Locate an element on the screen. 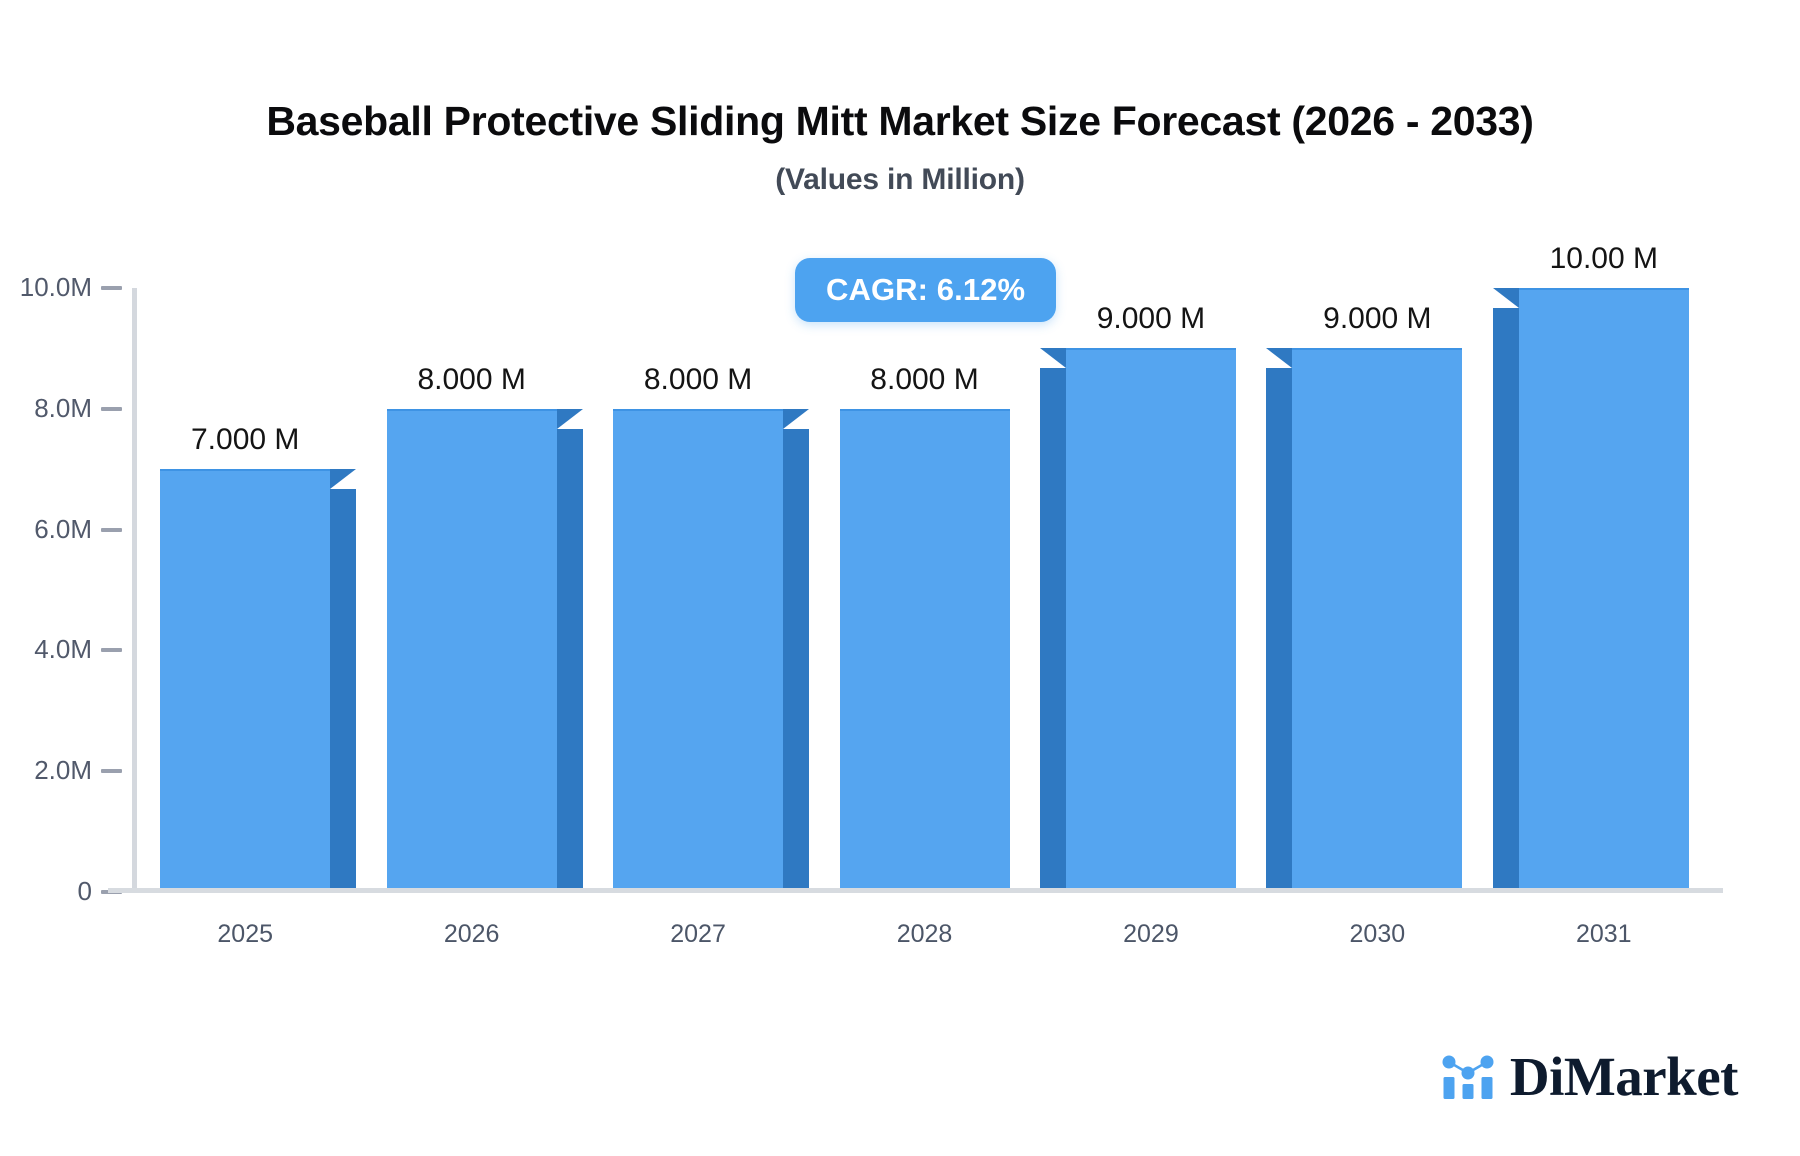 This screenshot has height=1156, width=1800. y-axis-tick-label: 10.0M is located at coordinates (55, 287).